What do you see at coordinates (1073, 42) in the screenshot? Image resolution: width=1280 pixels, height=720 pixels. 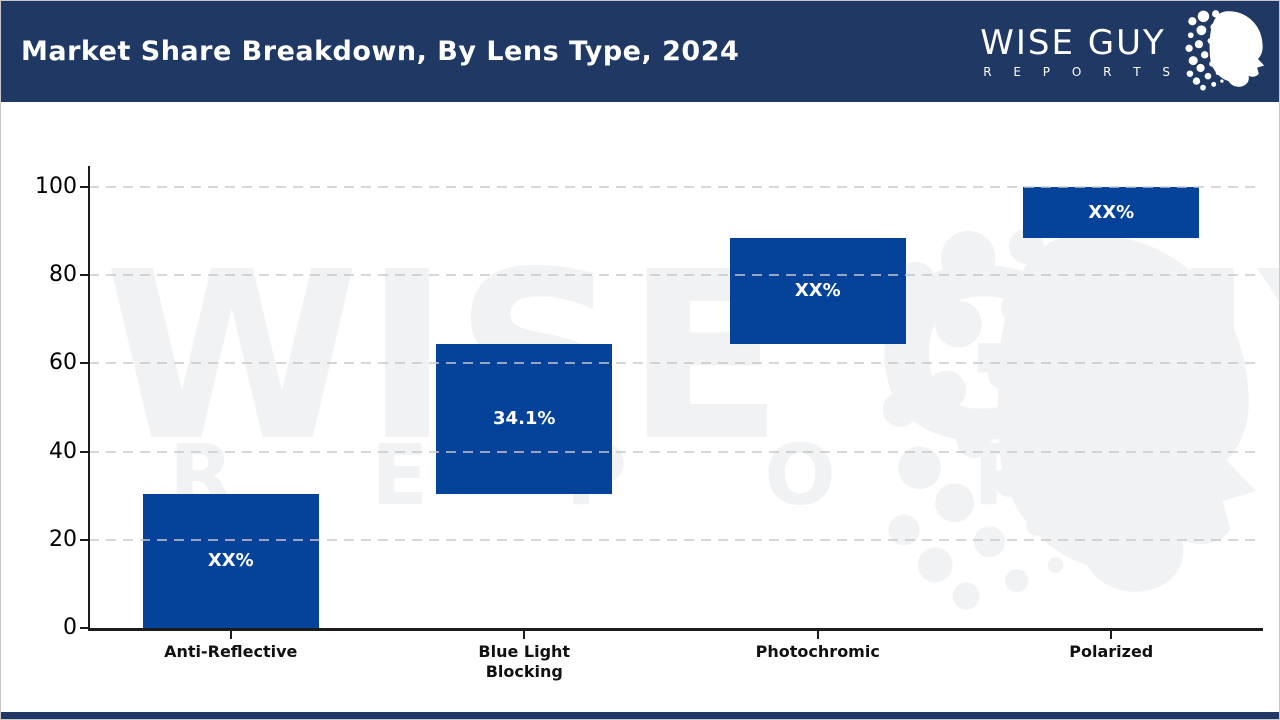 I see `logo-name-text: WISE GUY` at bounding box center [1073, 42].